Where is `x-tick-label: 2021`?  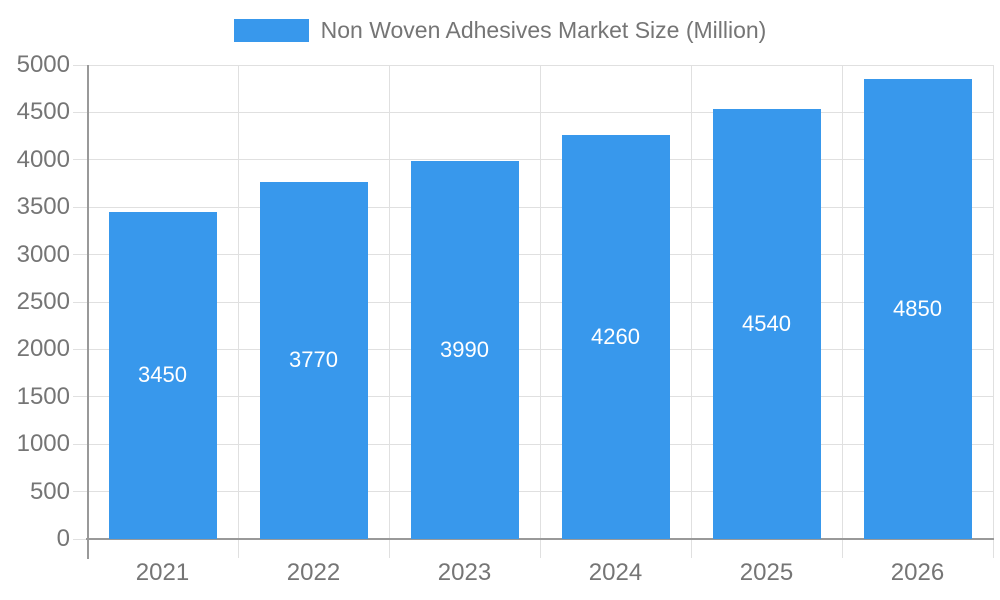 x-tick-label: 2021 is located at coordinates (162, 572).